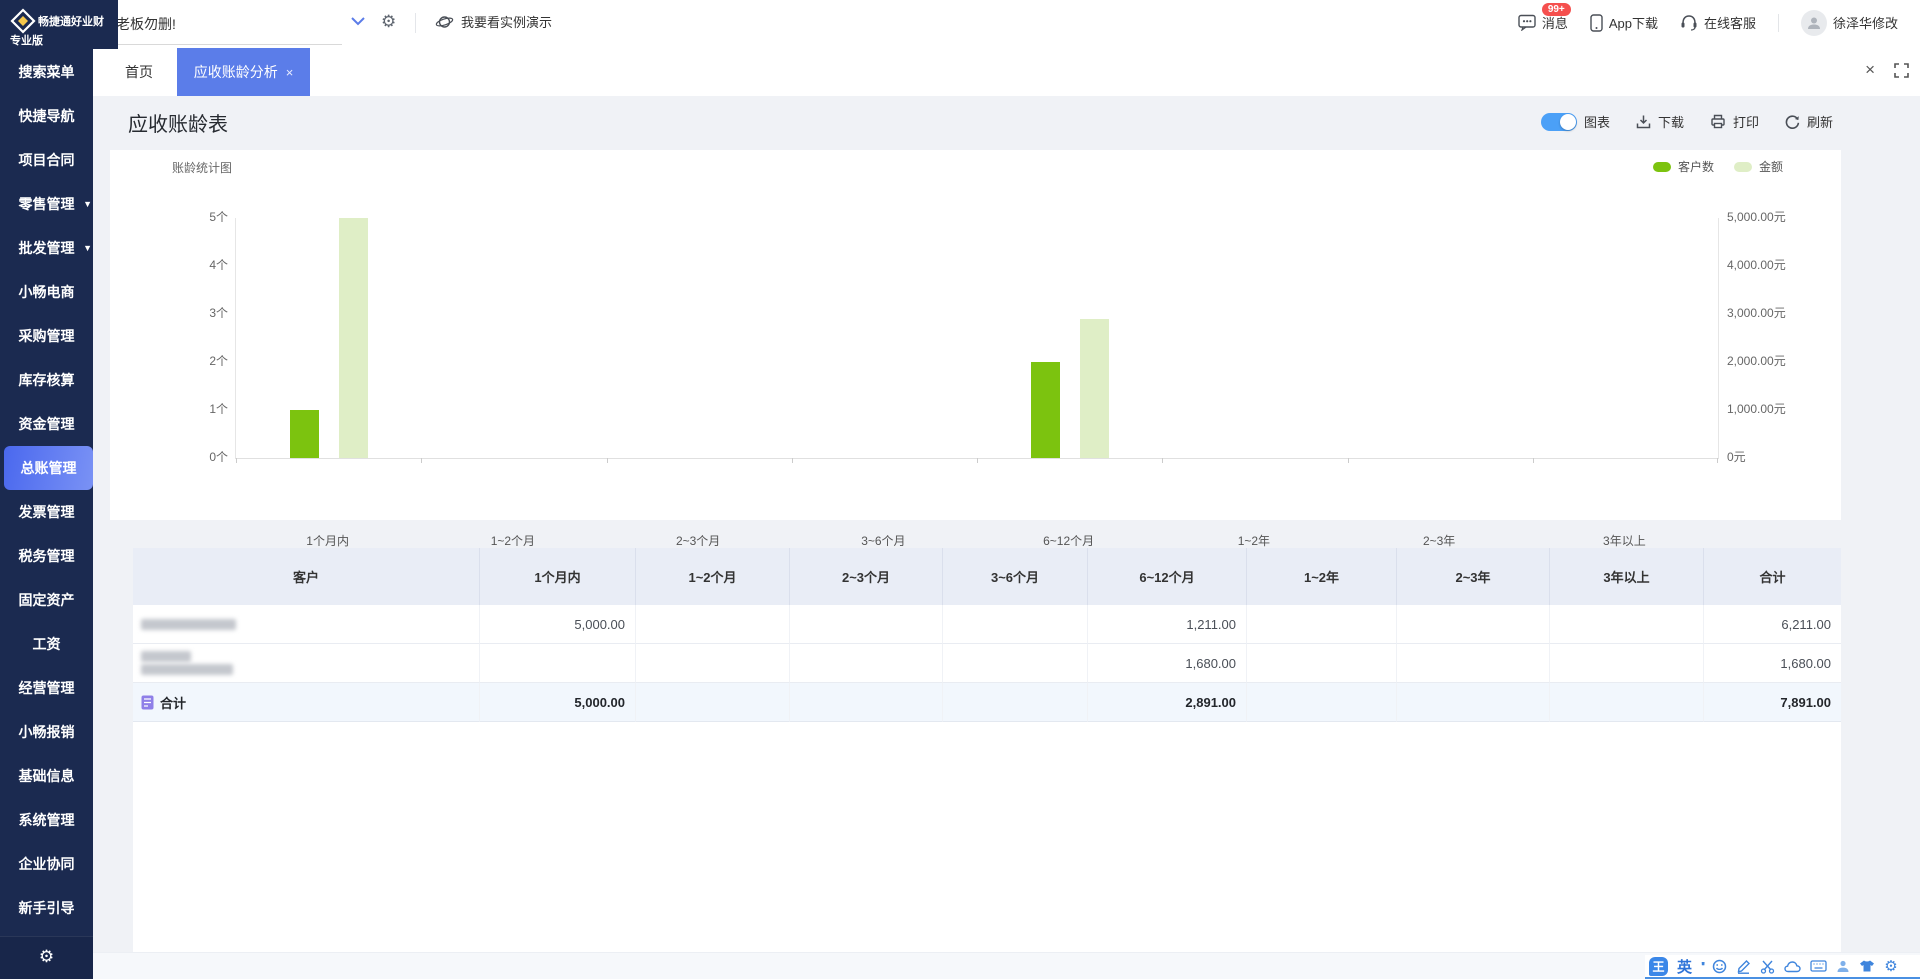 Image resolution: width=1920 pixels, height=979 pixels. I want to click on sidebar-item-企业协同: 企业协同, so click(46, 864).